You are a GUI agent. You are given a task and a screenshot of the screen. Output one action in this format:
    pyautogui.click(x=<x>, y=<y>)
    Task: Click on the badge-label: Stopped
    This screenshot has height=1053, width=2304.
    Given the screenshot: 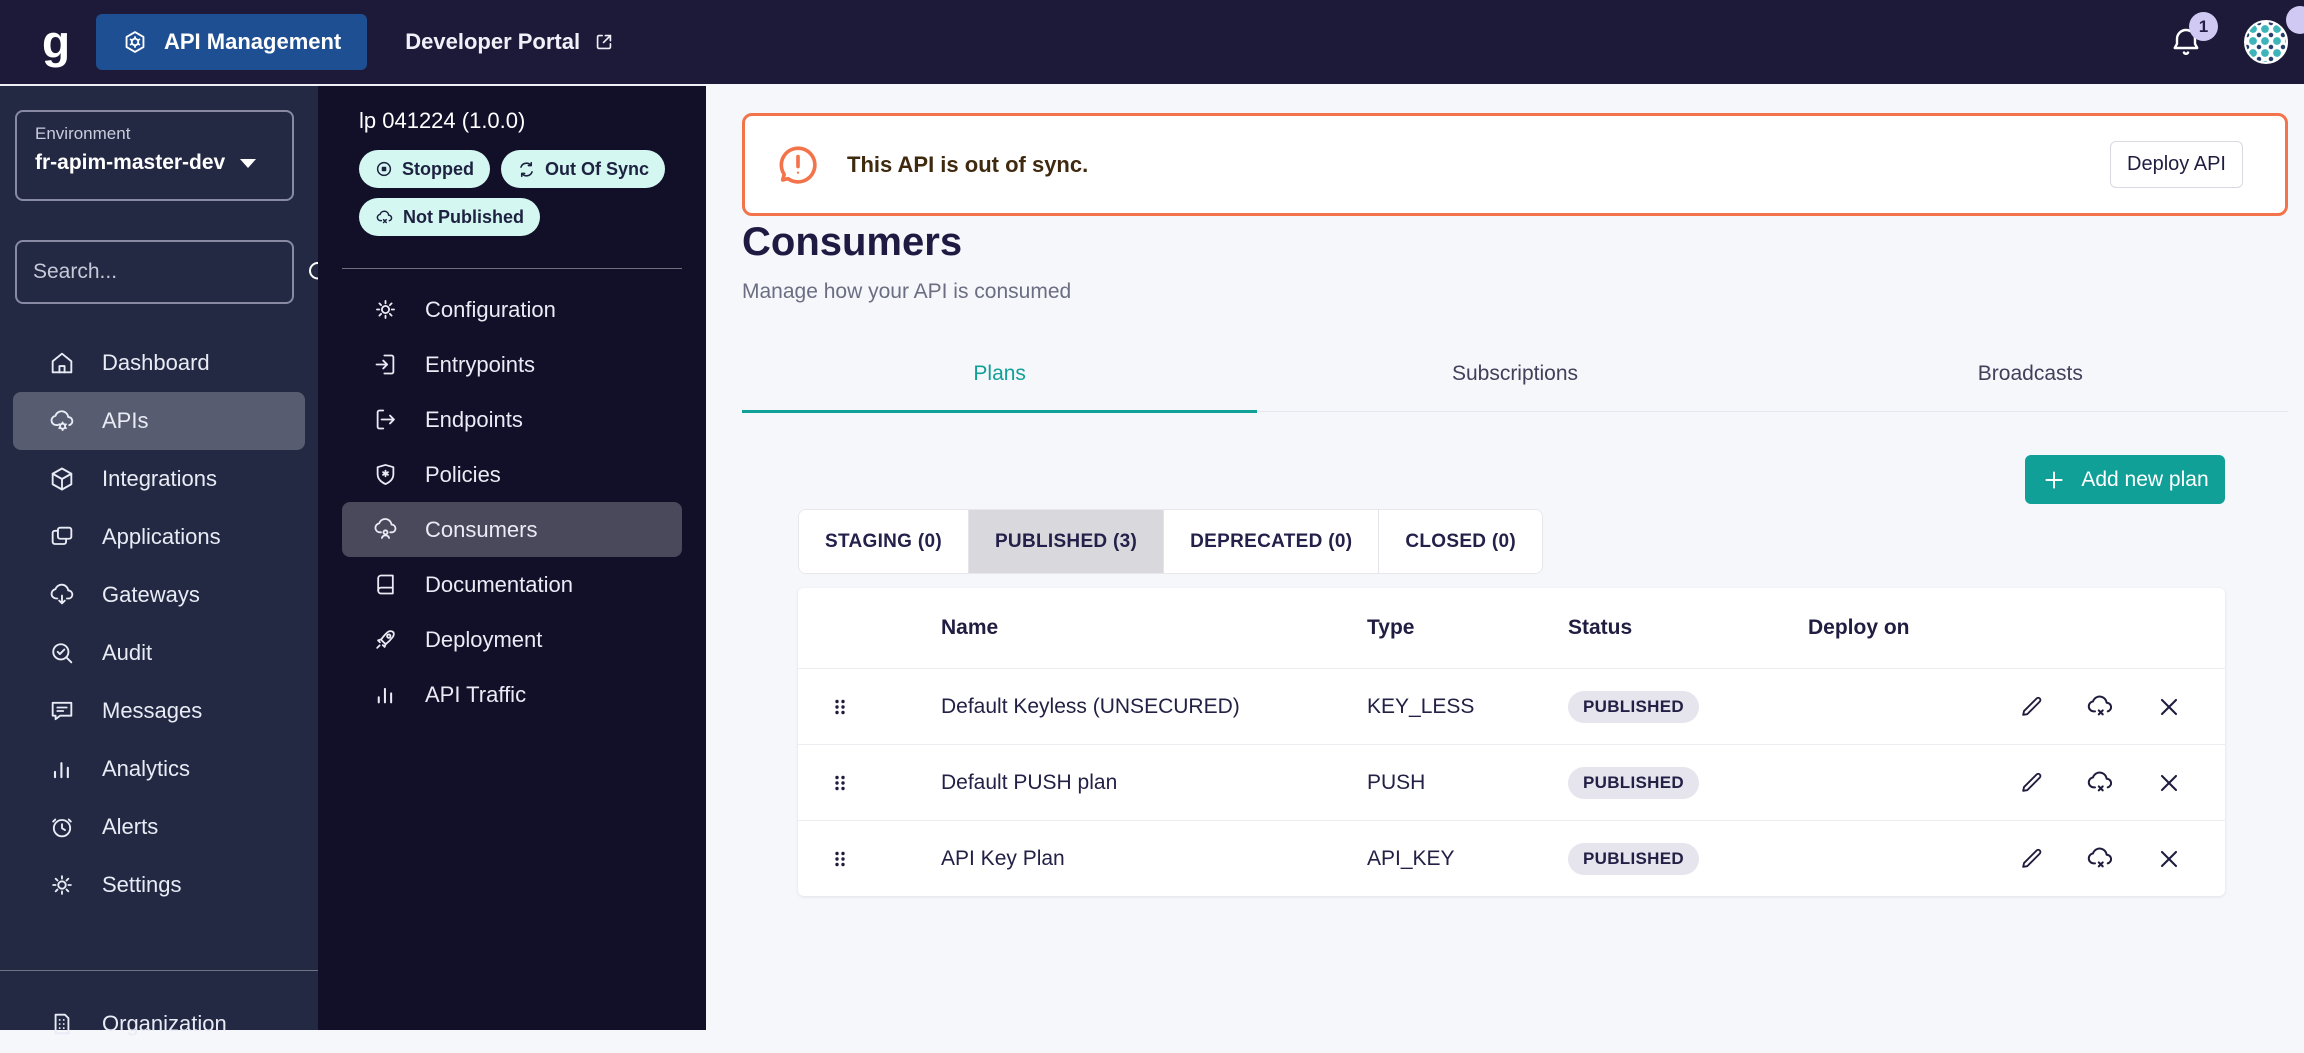 What is the action you would take?
    pyautogui.click(x=438, y=168)
    